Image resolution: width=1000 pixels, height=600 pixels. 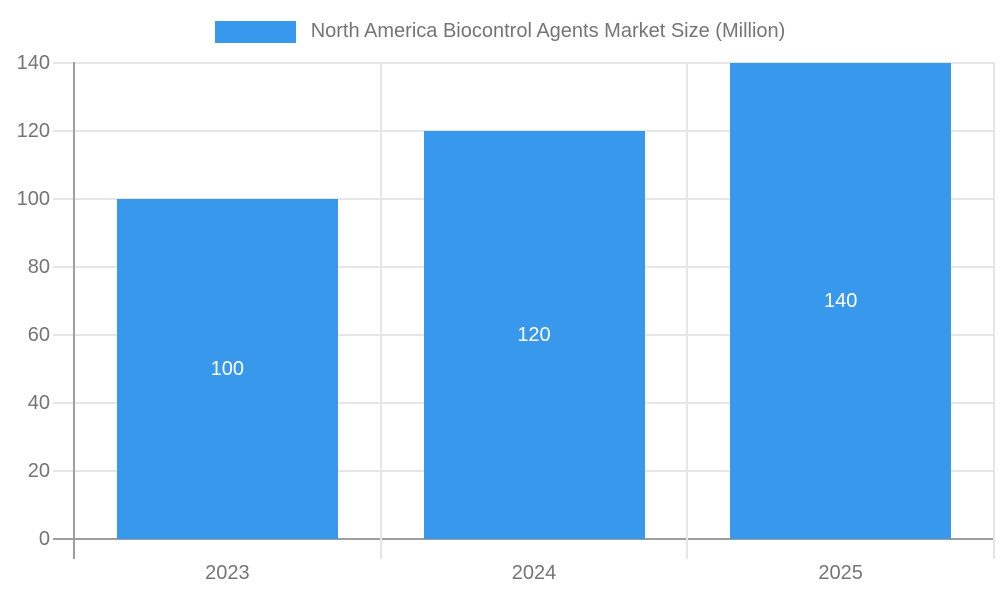 What do you see at coordinates (38, 267) in the screenshot?
I see `y-axis-tick-label: 80` at bounding box center [38, 267].